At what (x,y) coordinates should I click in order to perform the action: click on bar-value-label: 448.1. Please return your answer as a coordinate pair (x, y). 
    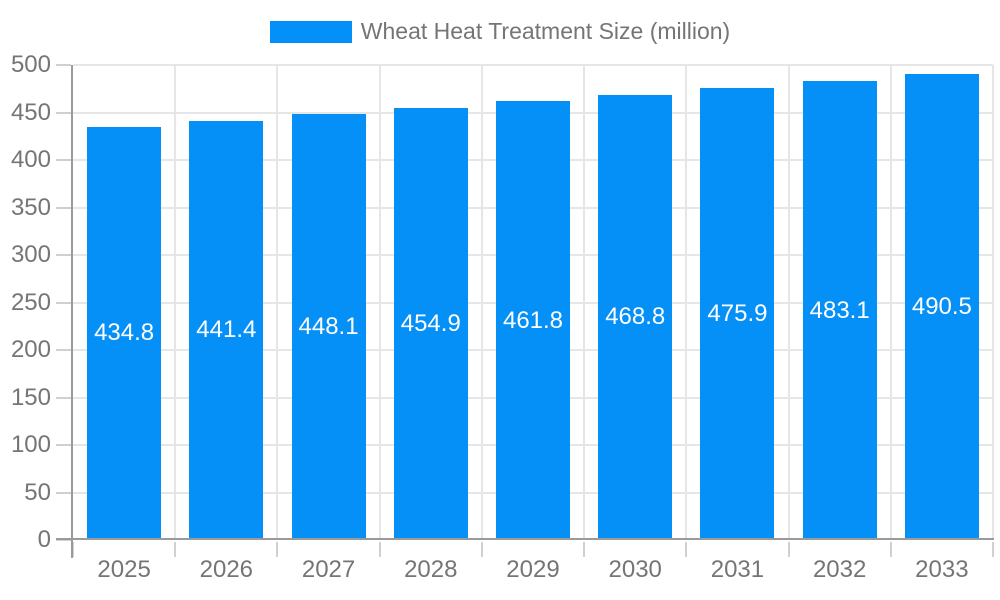
    Looking at the image, I should click on (328, 327).